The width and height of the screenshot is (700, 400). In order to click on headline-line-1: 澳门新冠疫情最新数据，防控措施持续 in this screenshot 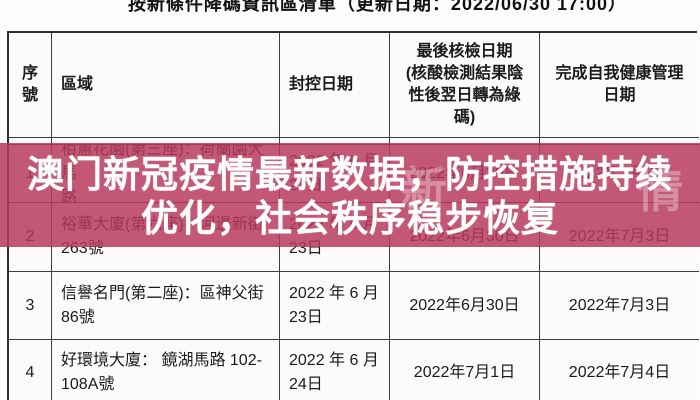, I will do `click(350, 174)`.